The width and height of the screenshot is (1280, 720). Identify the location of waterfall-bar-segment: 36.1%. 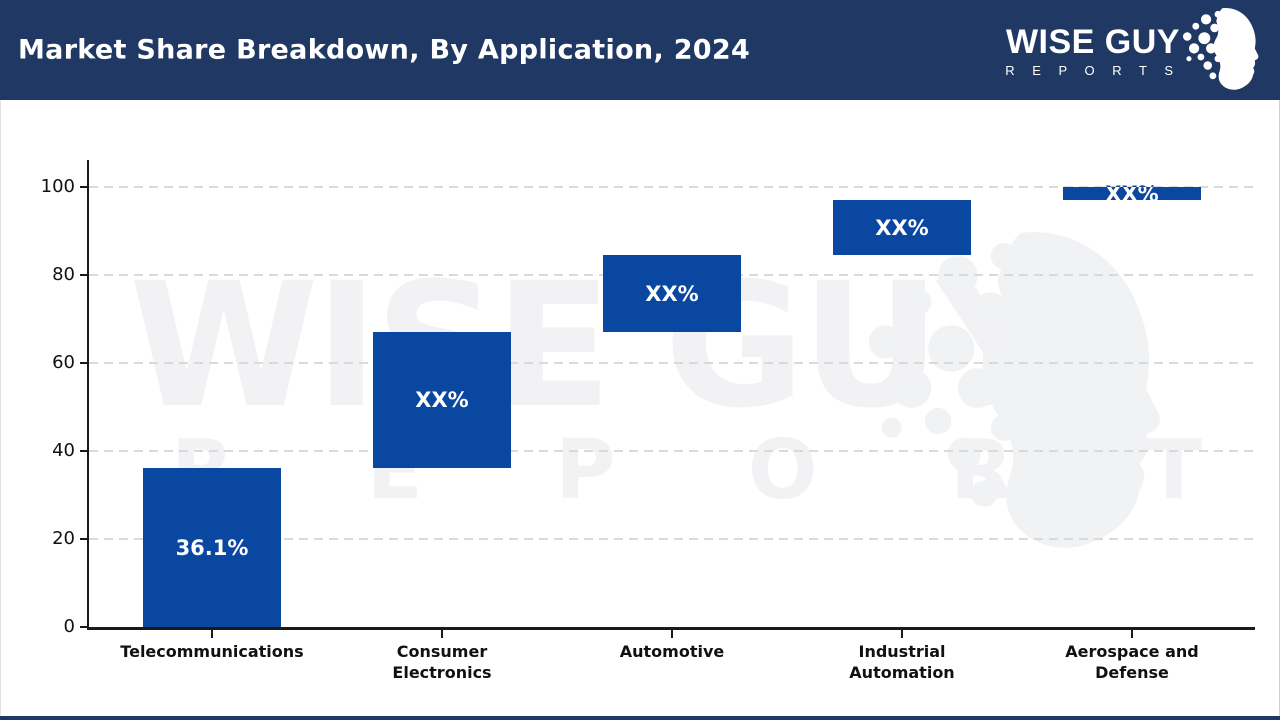
(212, 547).